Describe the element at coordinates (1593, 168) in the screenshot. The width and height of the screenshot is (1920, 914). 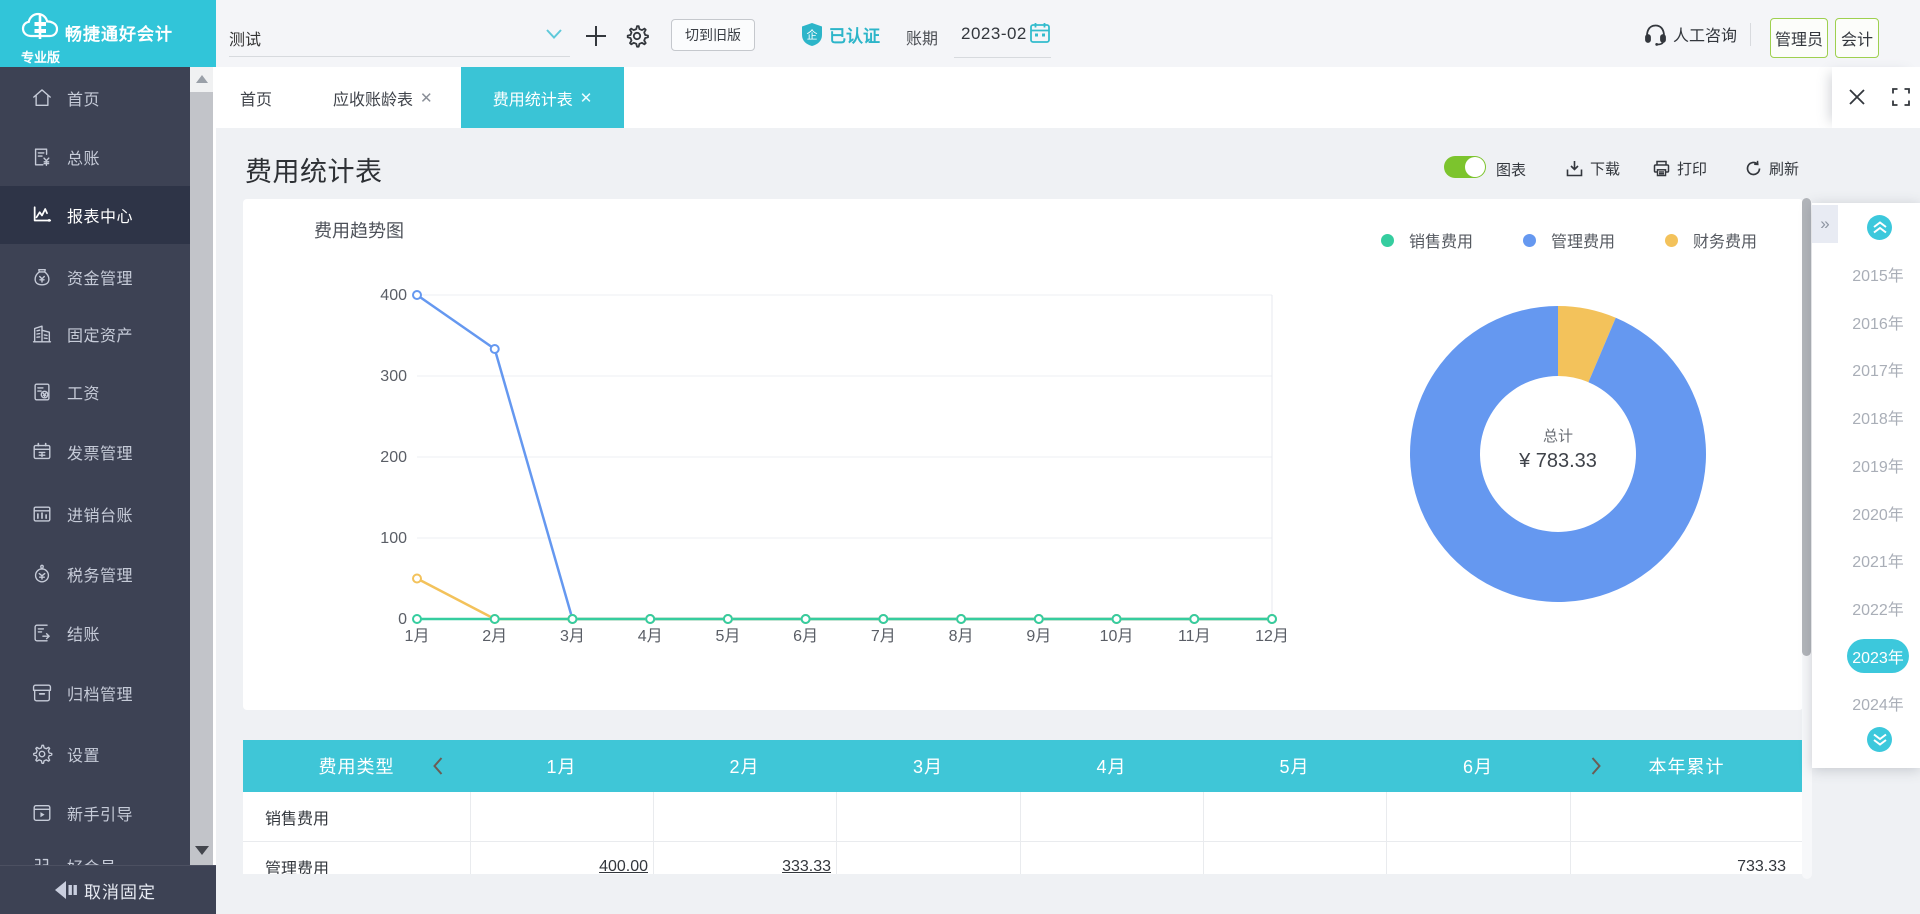
I see `download-button: 下载` at that location.